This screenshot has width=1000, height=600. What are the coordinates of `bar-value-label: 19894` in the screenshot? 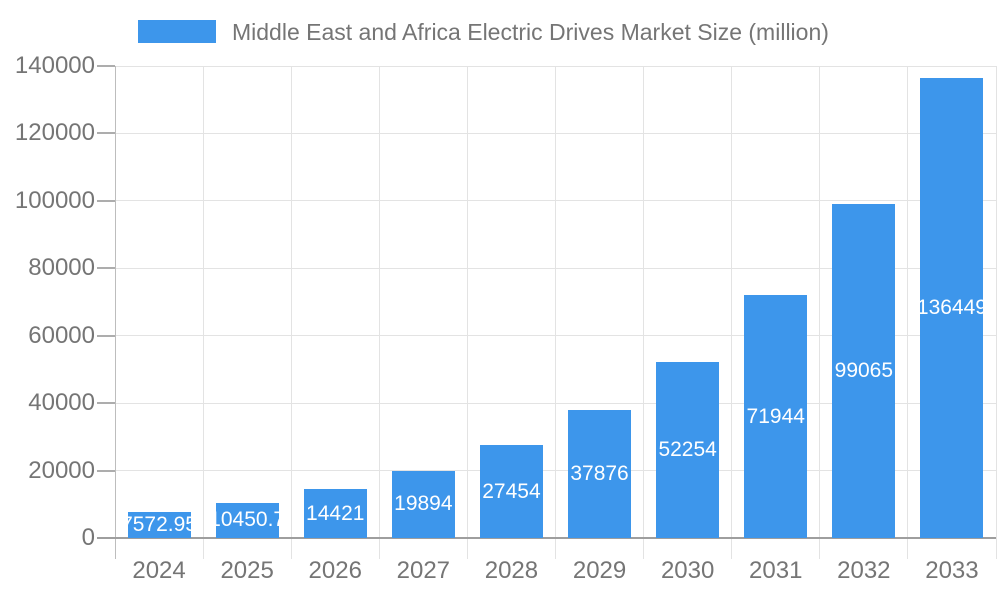 It's located at (423, 504).